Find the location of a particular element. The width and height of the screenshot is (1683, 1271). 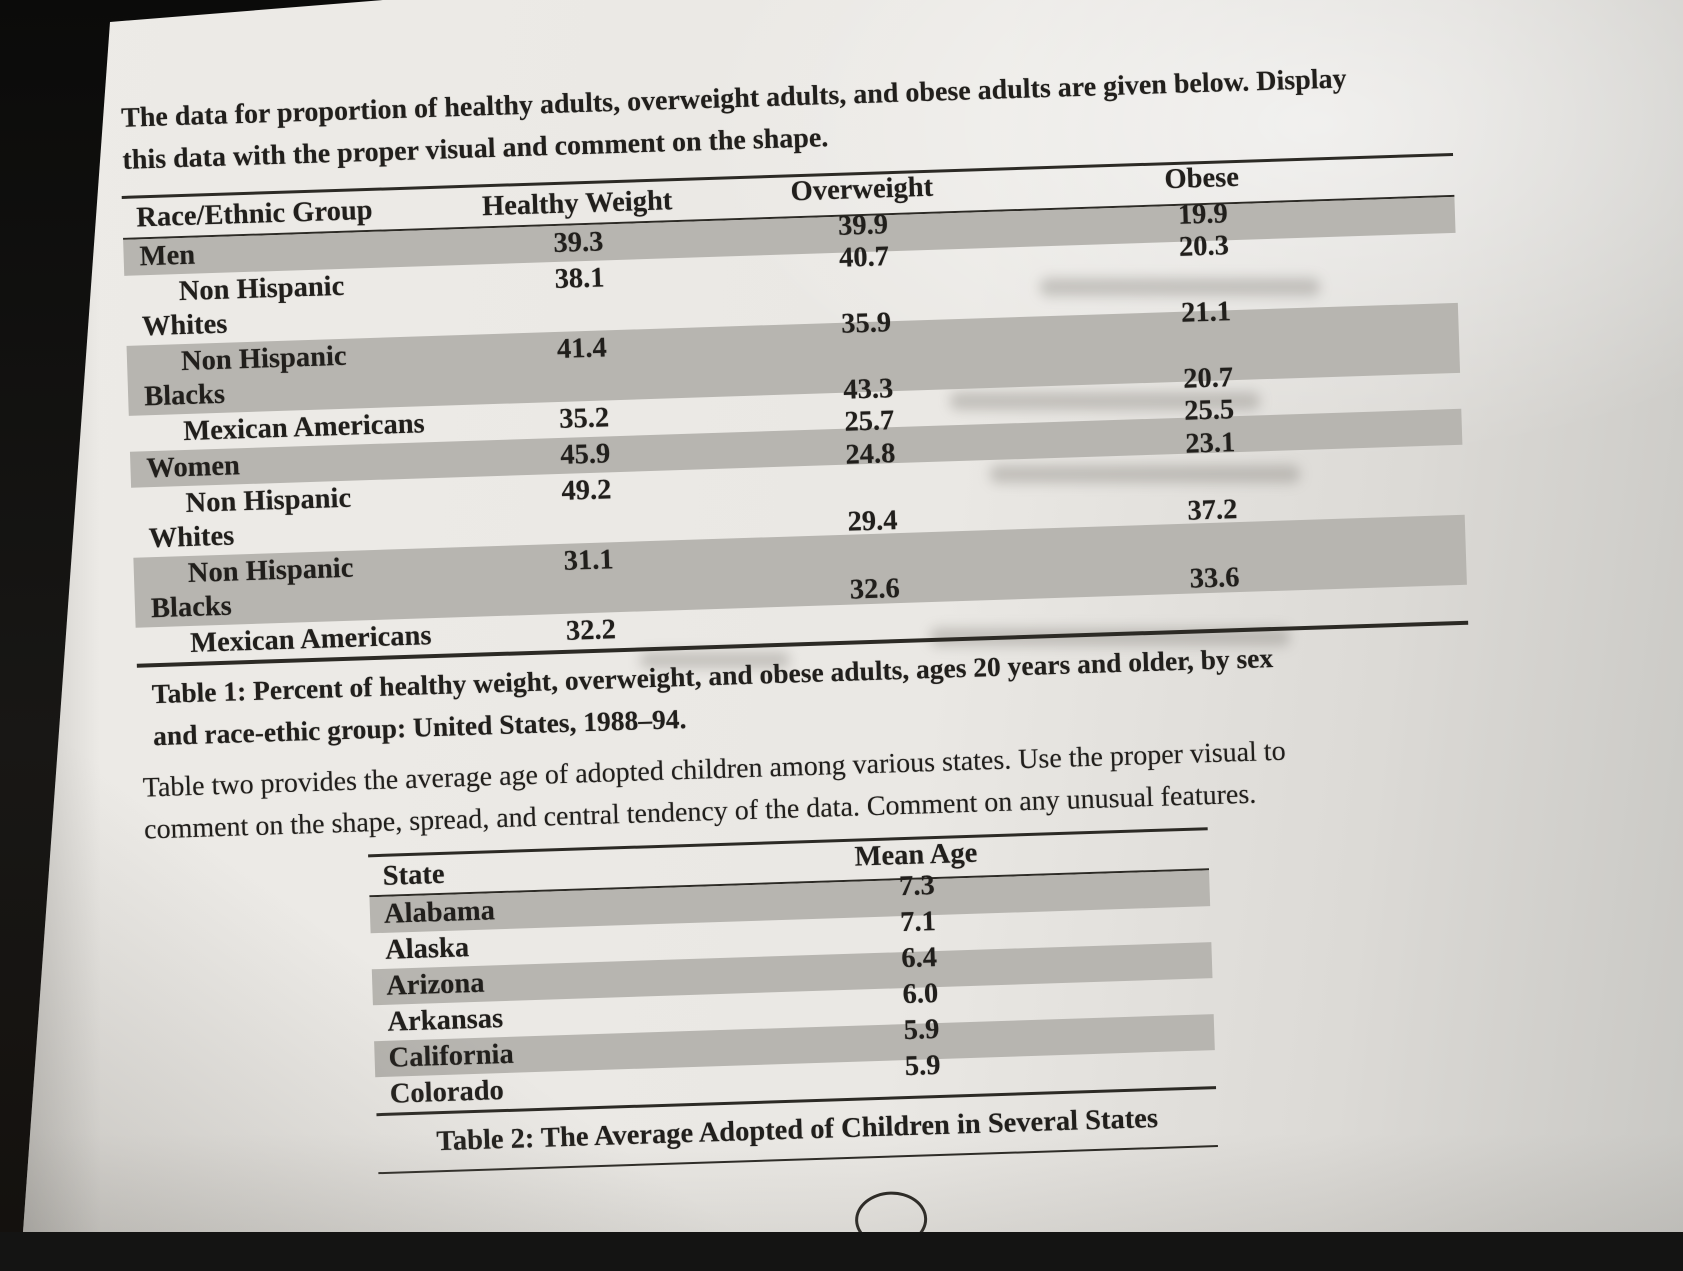

column-header-state: State is located at coordinates (496, 873).